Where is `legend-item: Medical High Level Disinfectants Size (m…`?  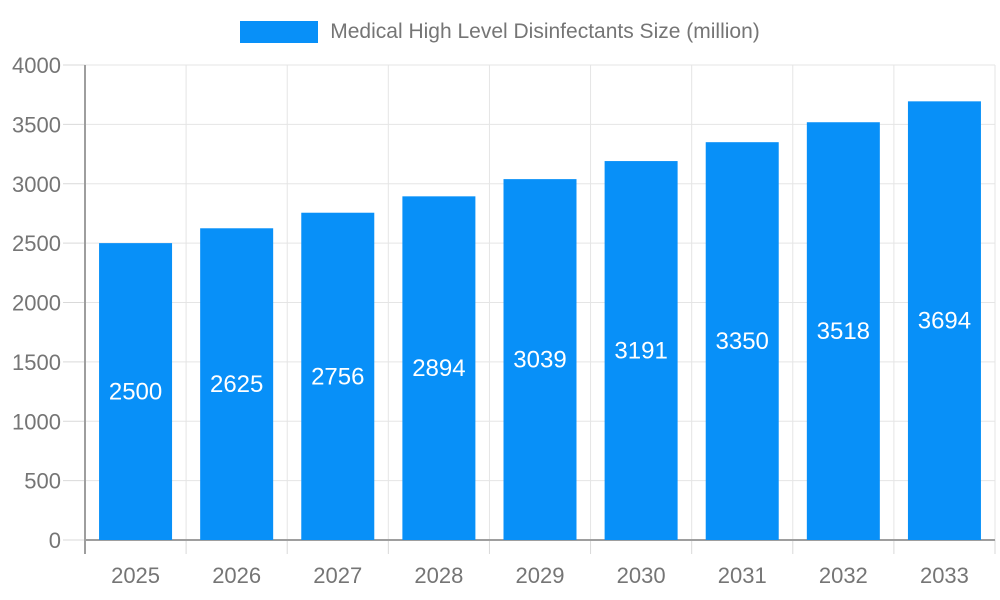 legend-item: Medical High Level Disinfectants Size (m… is located at coordinates (500, 32).